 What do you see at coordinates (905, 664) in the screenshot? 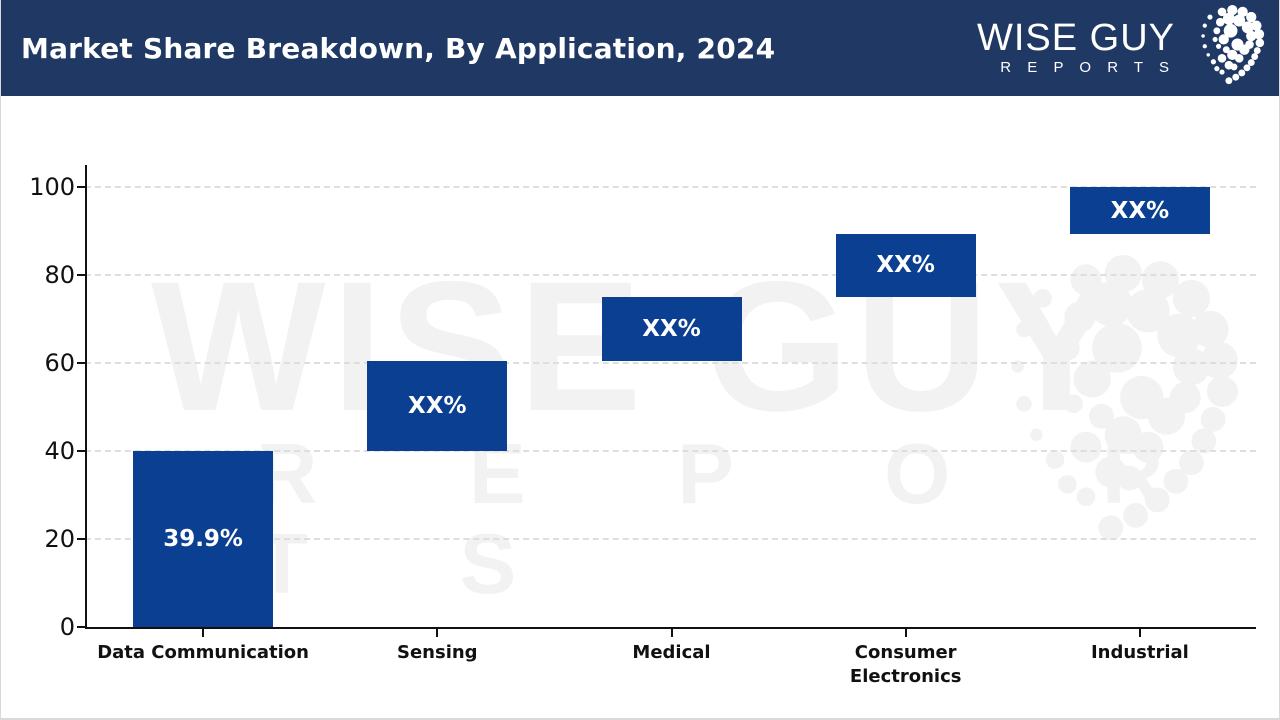
I see `x-axis-category-label: Consumer Electronics` at bounding box center [905, 664].